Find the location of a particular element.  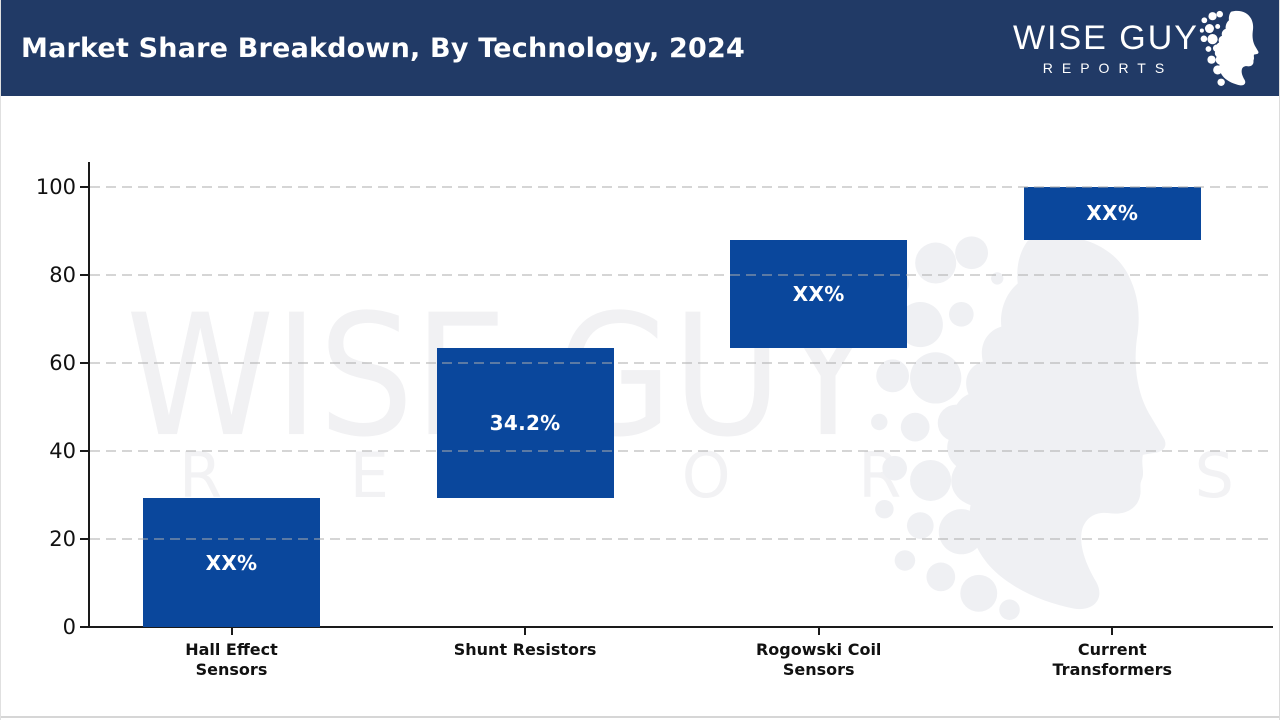

bar-value-label: 34.2% is located at coordinates (525, 422).